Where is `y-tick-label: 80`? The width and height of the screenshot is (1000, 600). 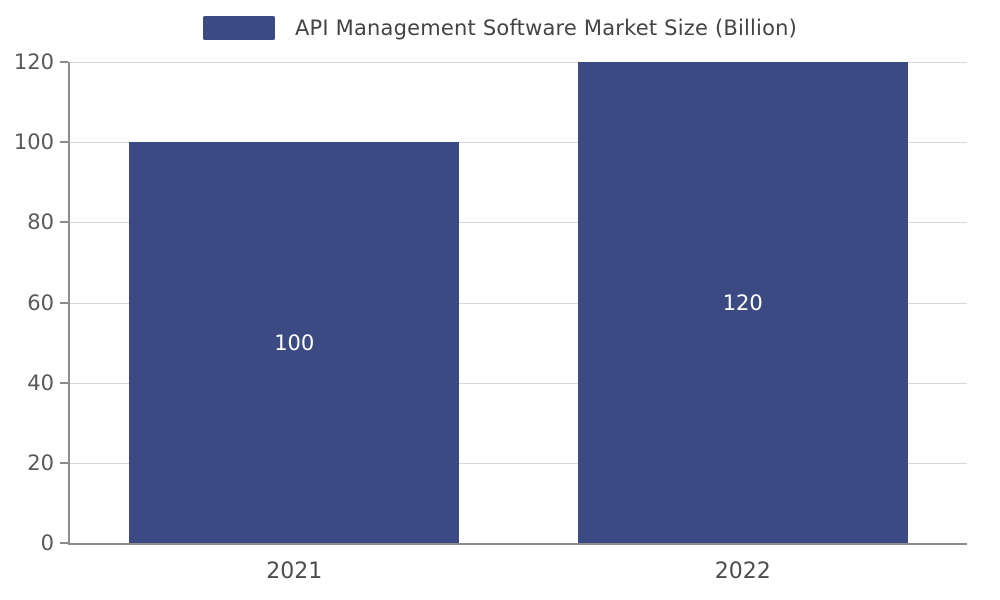
y-tick-label: 80 is located at coordinates (40, 222).